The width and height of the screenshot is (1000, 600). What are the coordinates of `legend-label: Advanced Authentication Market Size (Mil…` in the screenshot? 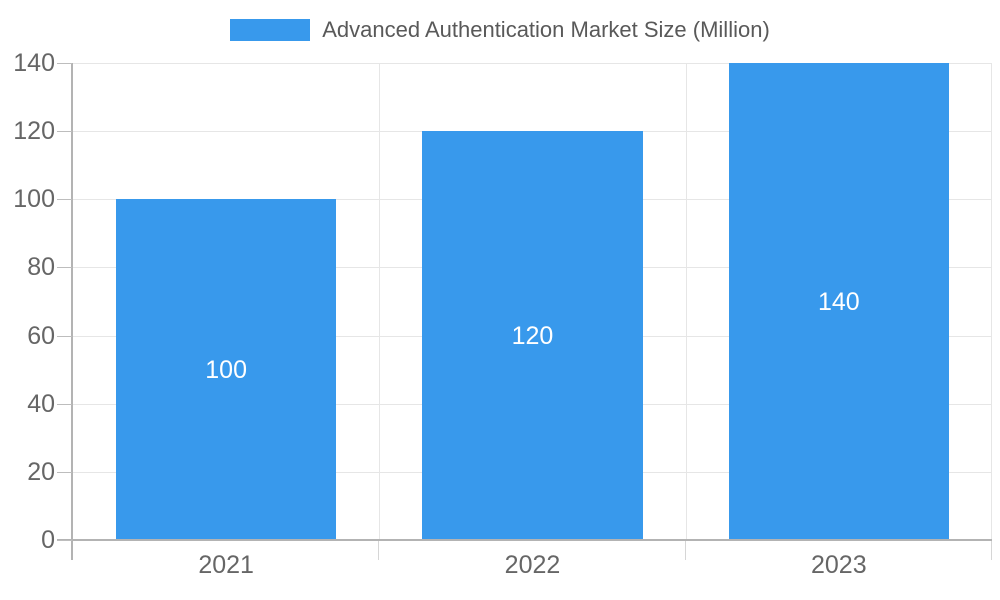 It's located at (546, 29).